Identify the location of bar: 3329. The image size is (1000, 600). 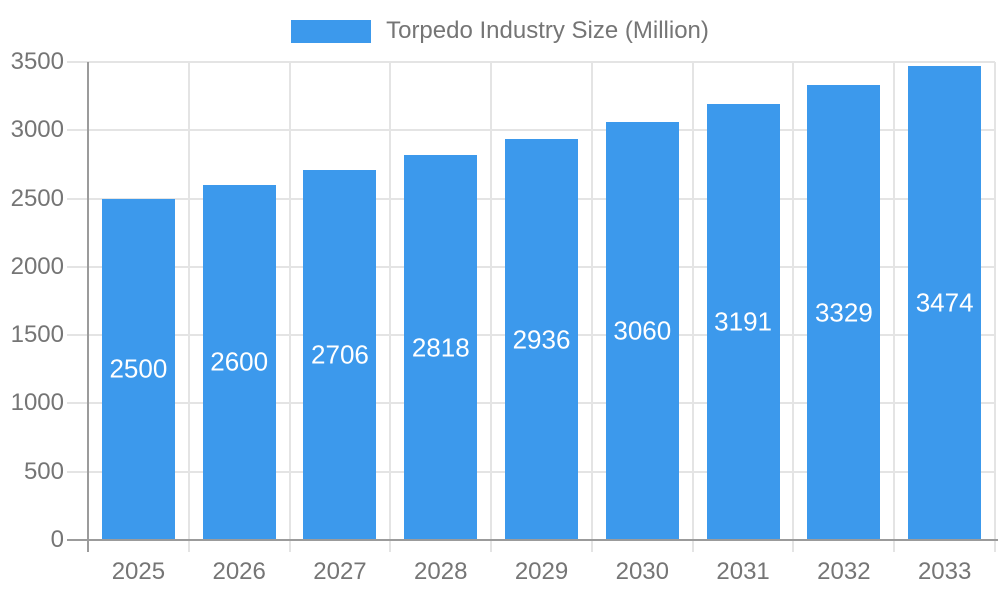
(844, 312).